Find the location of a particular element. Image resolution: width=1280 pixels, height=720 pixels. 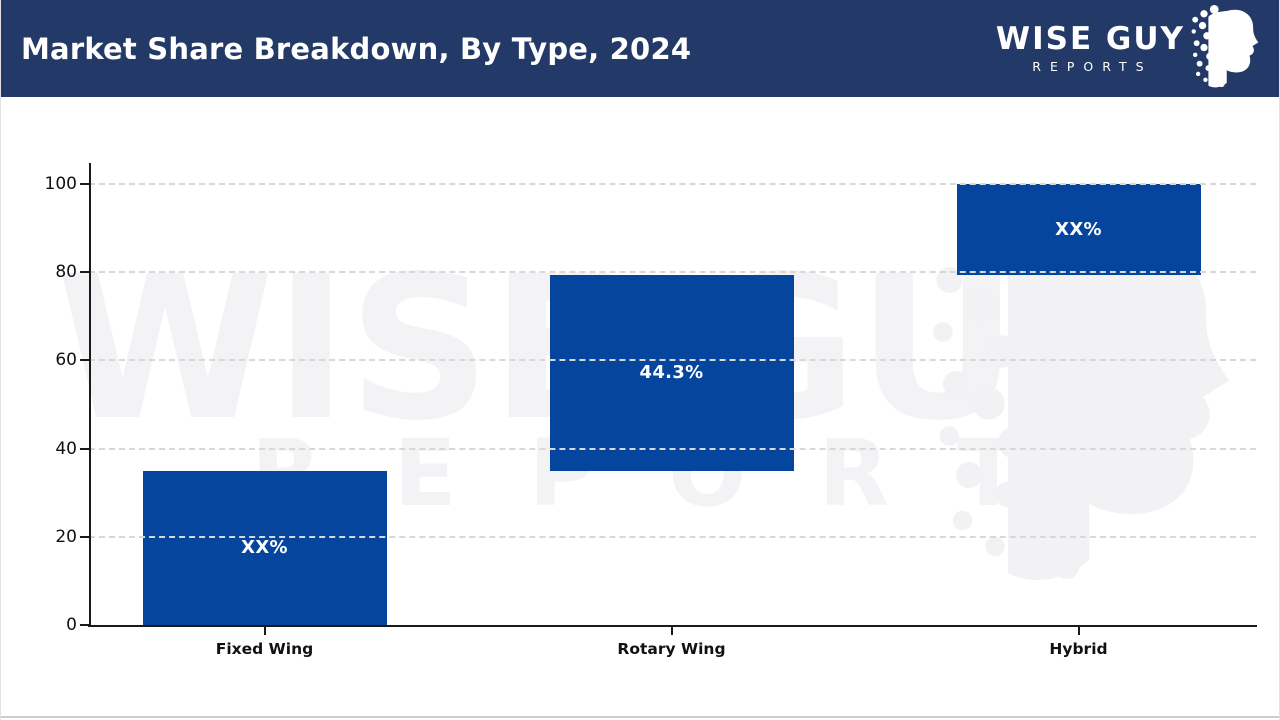

footer-divider is located at coordinates (640, 717).